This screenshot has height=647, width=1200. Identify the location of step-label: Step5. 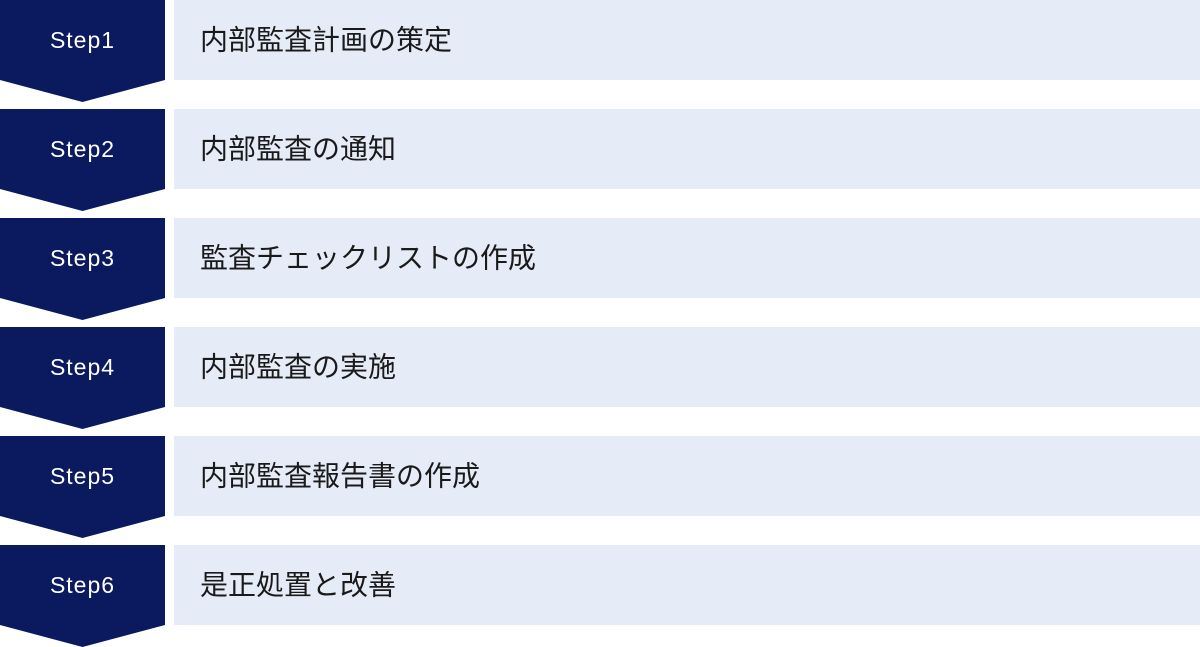
(82, 476).